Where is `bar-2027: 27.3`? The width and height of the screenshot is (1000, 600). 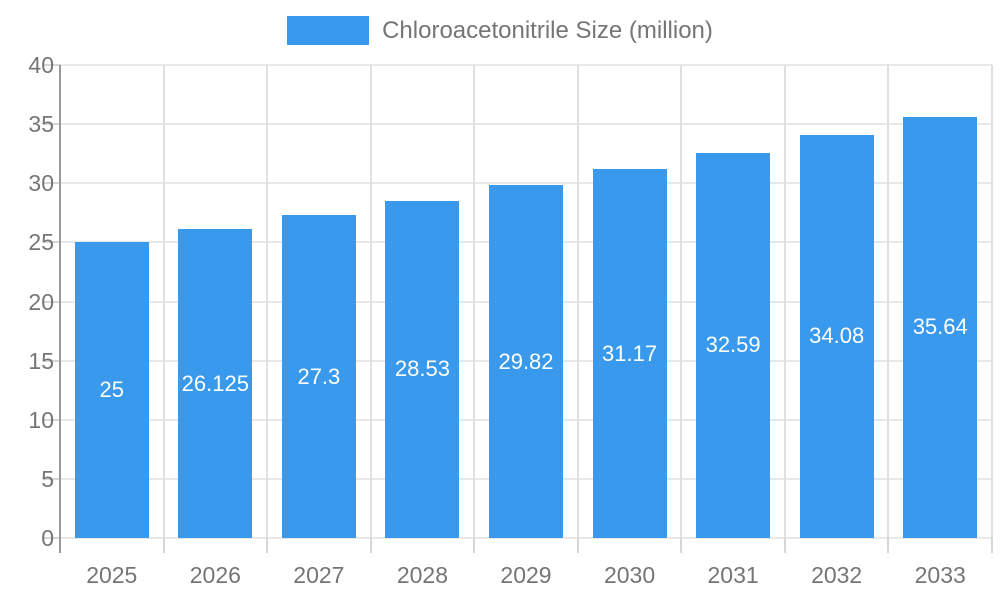
bar-2027: 27.3 is located at coordinates (318, 376).